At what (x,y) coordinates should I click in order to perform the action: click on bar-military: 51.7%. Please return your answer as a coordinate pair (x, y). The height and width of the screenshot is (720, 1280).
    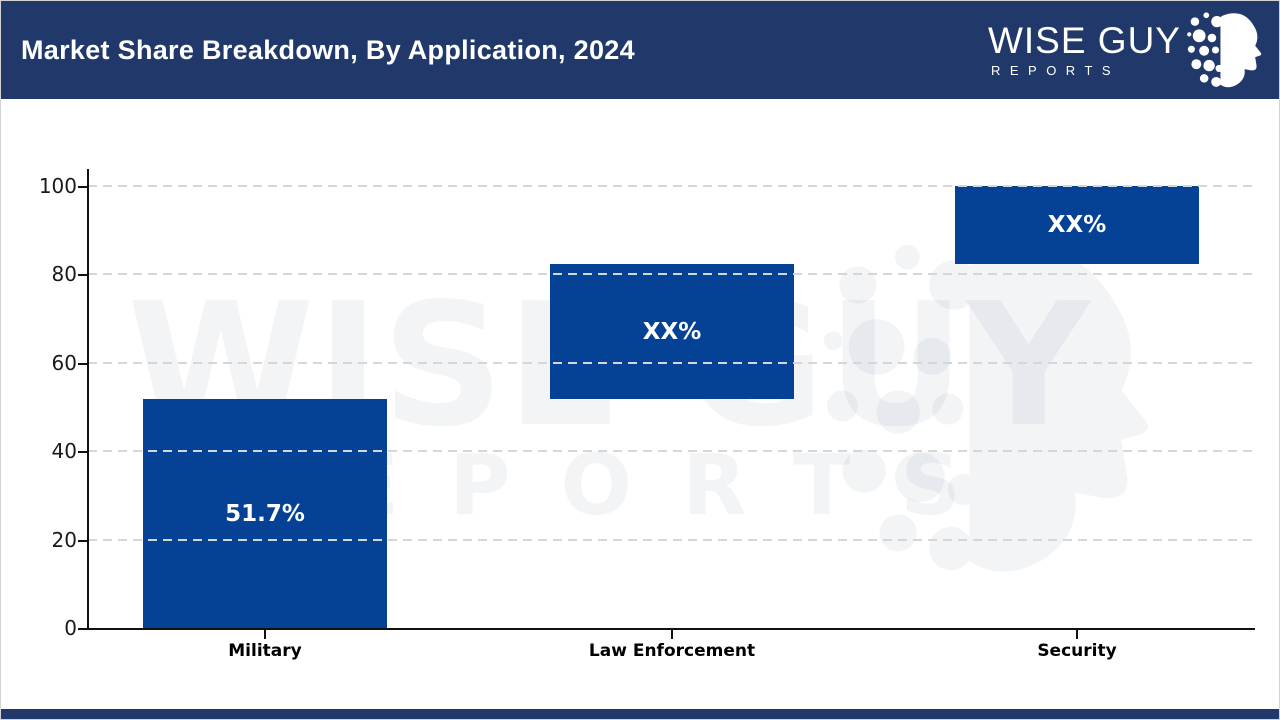
    Looking at the image, I should click on (265, 513).